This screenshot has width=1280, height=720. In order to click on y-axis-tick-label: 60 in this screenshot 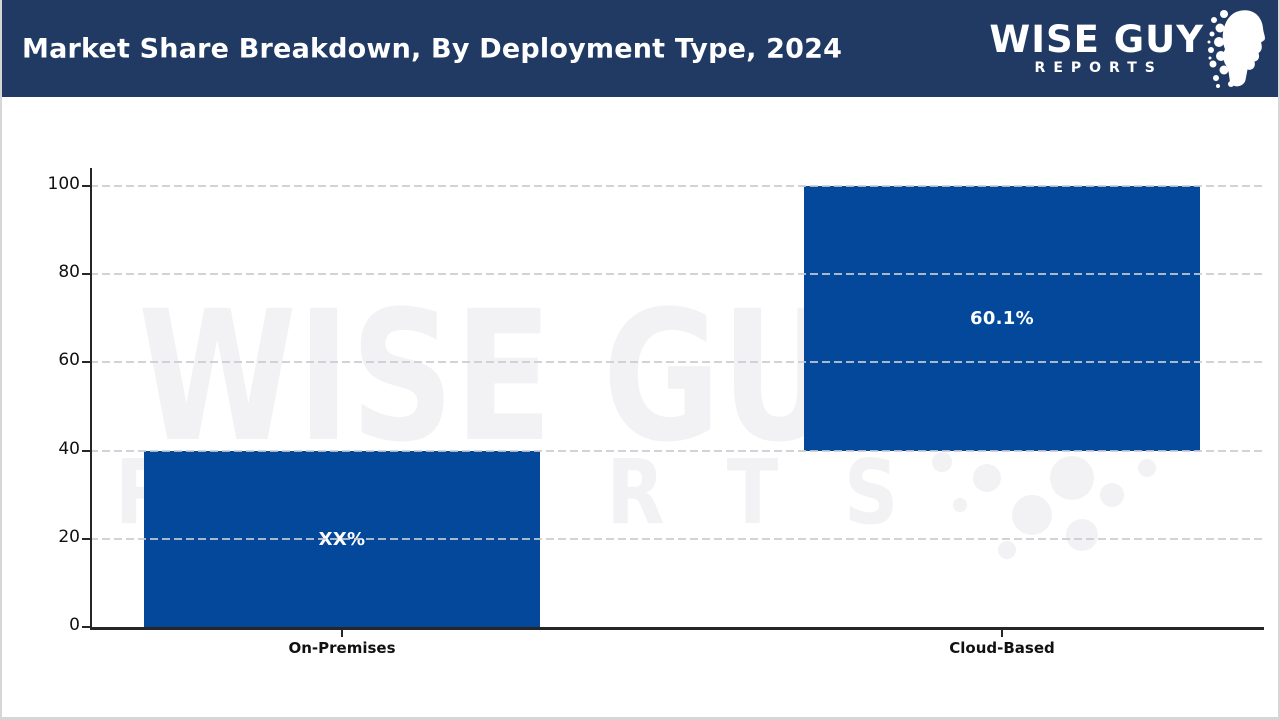, I will do `click(69, 360)`.